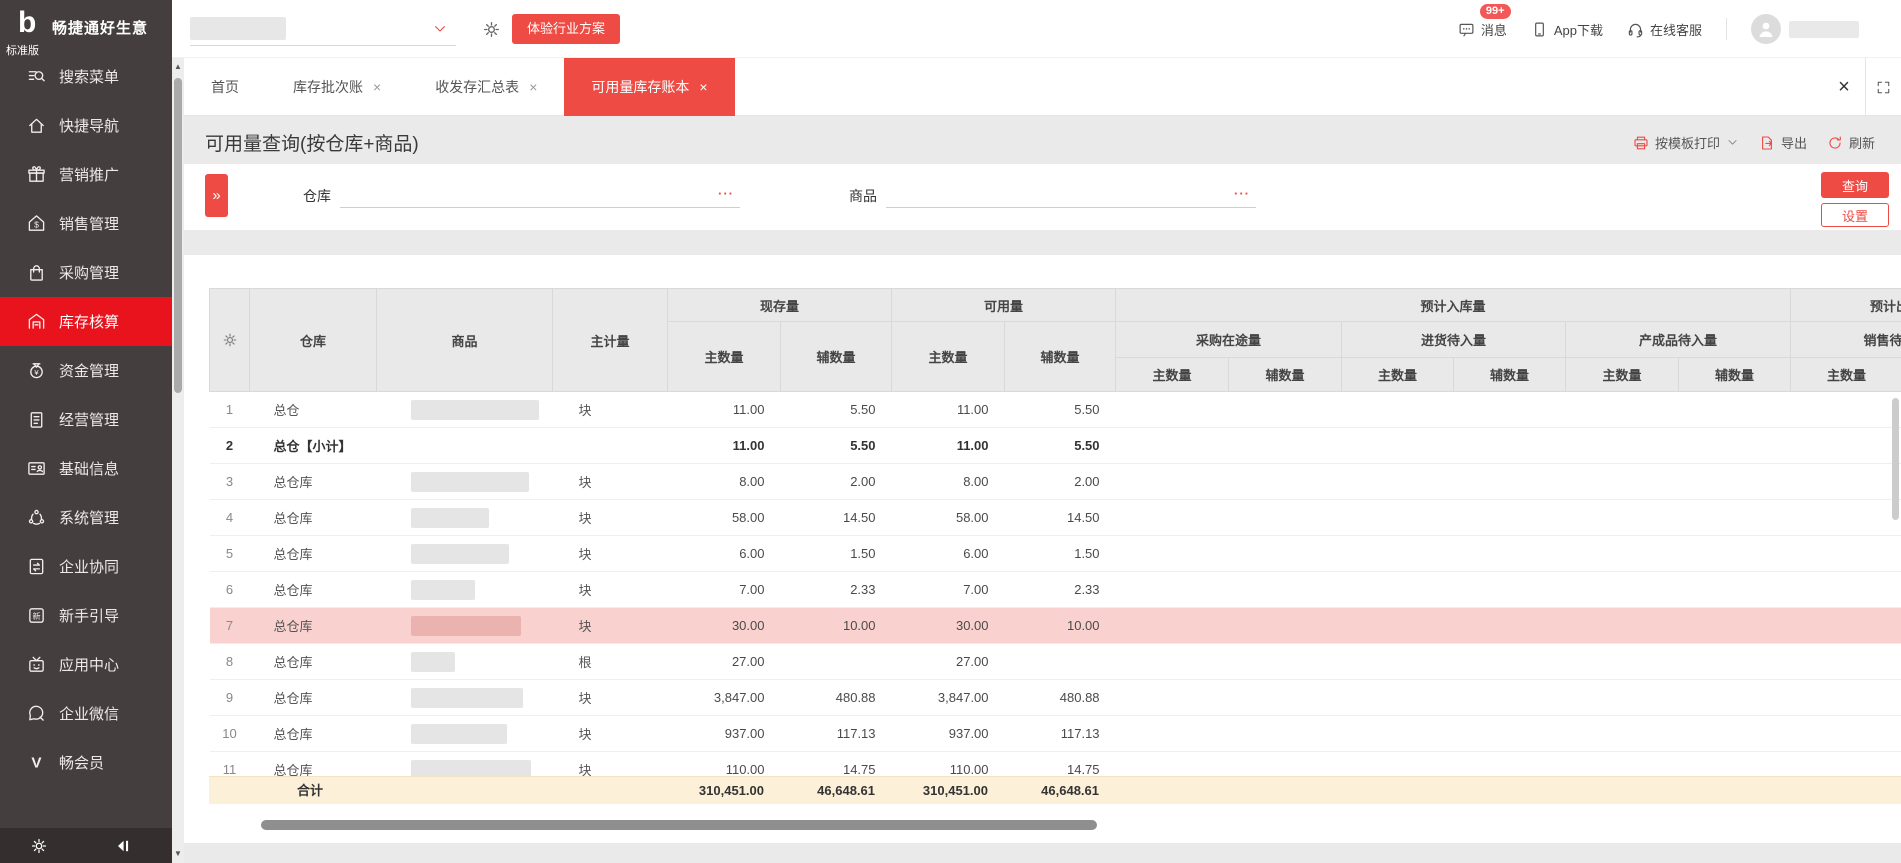 Image resolution: width=1901 pixels, height=863 pixels. I want to click on product-picker-icon: ···, so click(1242, 193).